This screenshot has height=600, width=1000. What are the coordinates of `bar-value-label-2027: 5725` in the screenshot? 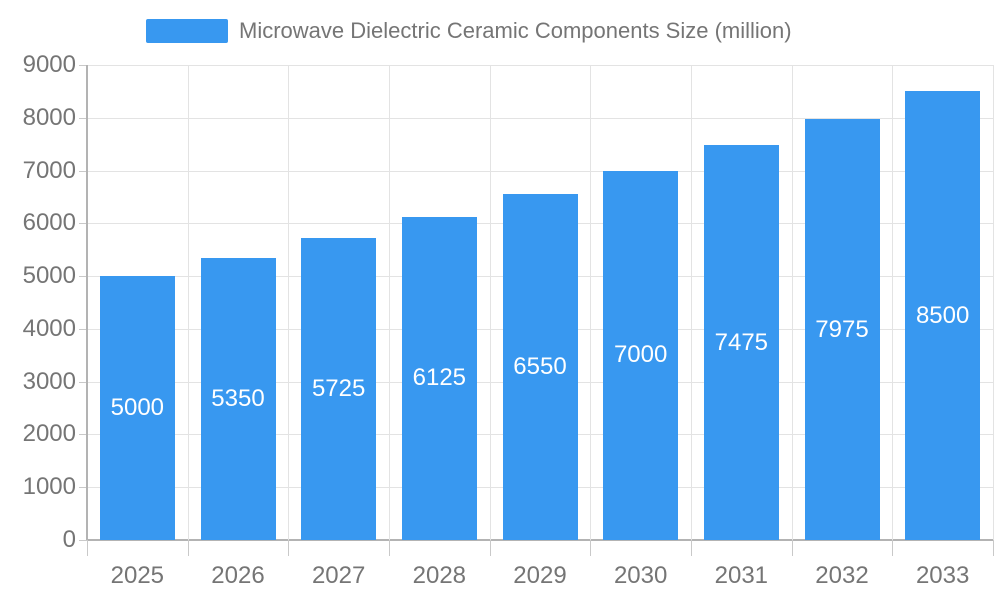 It's located at (338, 388).